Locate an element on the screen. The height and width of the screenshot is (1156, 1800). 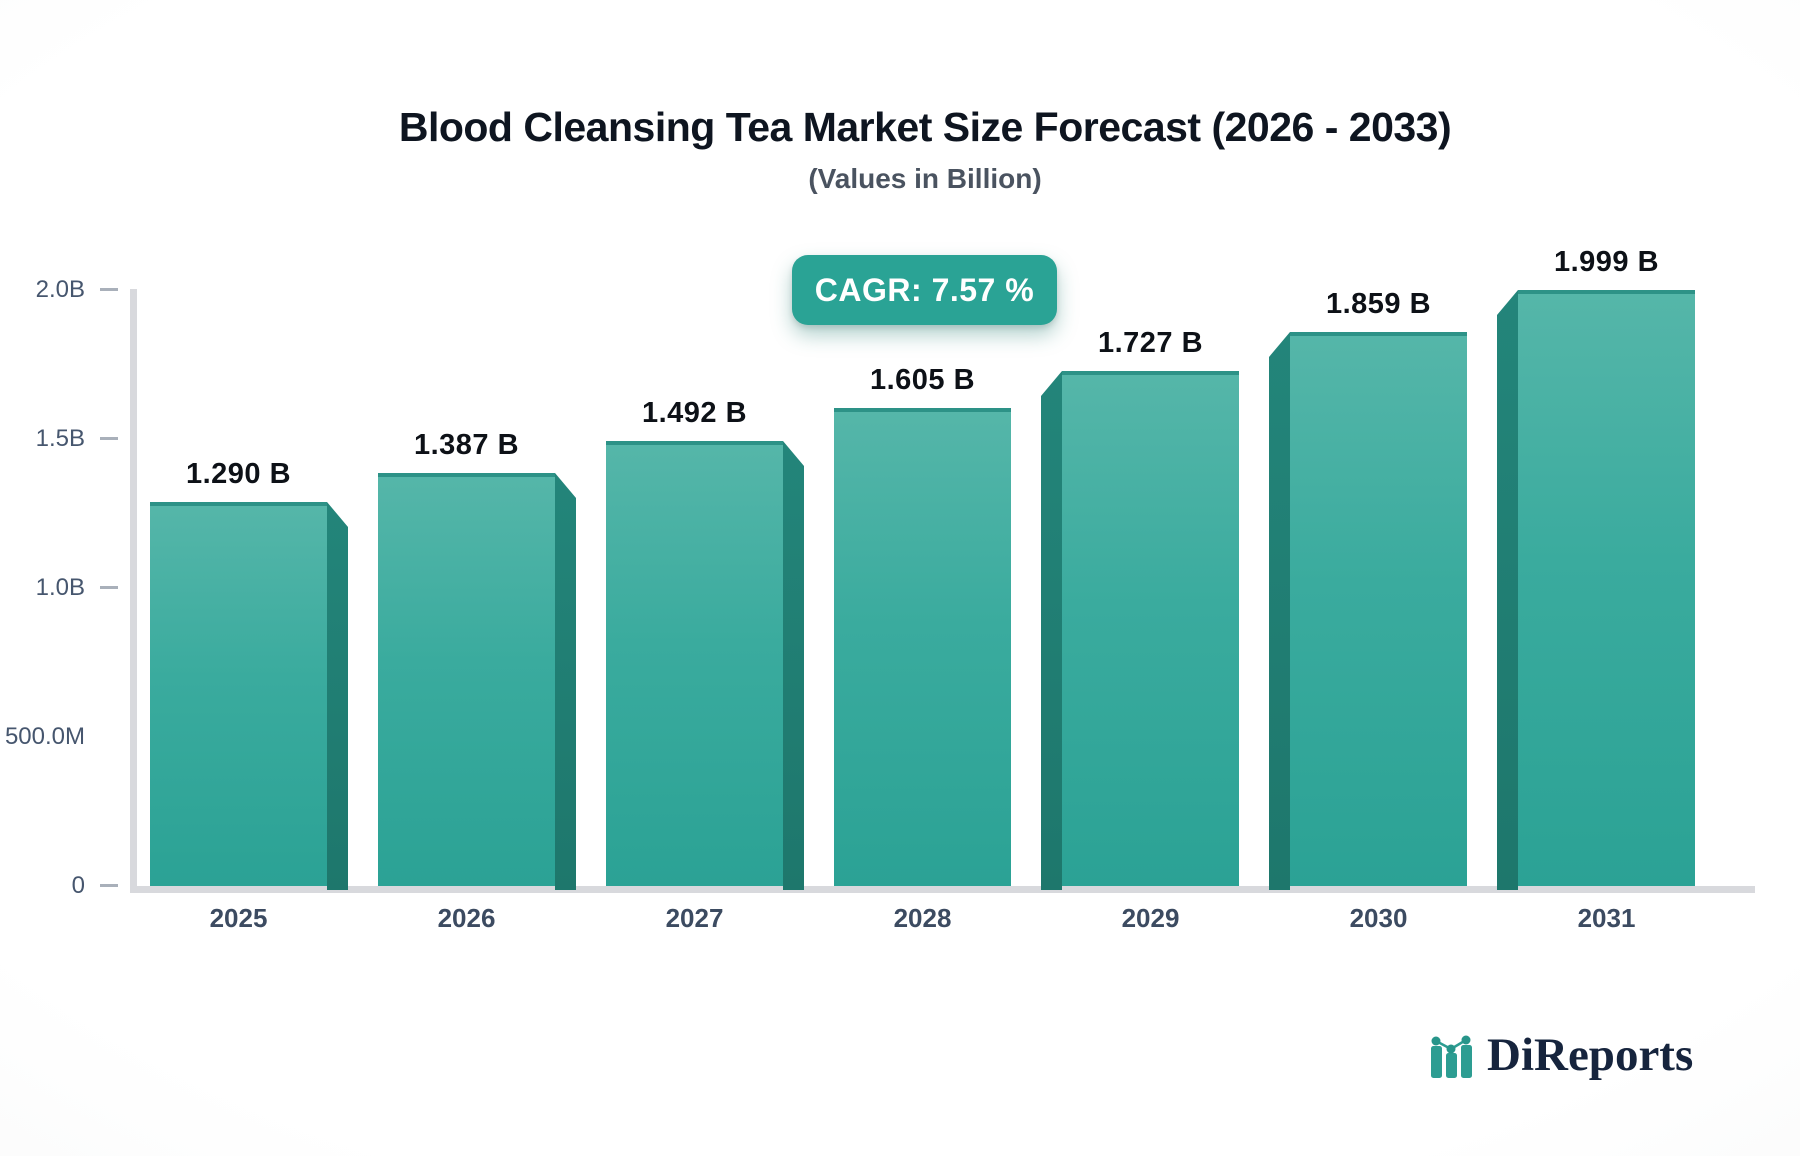
bar-value-label: 1.492 B is located at coordinates (694, 413).